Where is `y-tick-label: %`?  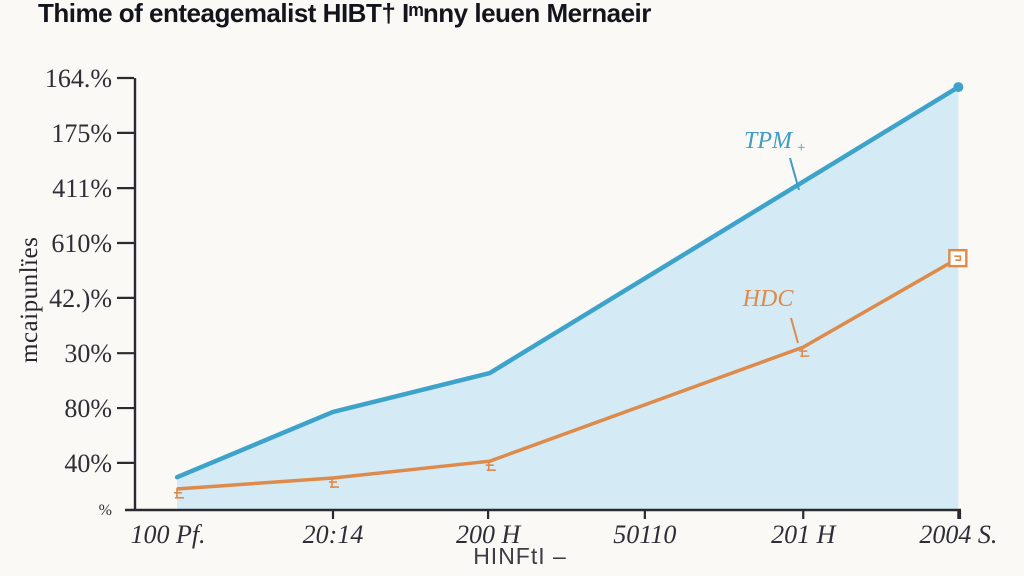 y-tick-label: % is located at coordinates (105, 510).